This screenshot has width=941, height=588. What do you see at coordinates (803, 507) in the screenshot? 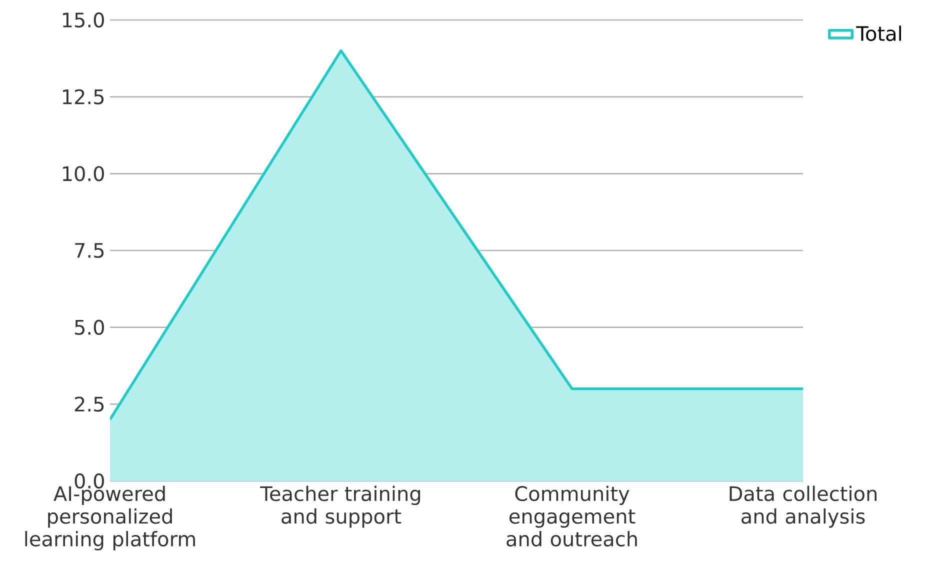
I see `x-tick-label: Data collection and analysis` at bounding box center [803, 507].